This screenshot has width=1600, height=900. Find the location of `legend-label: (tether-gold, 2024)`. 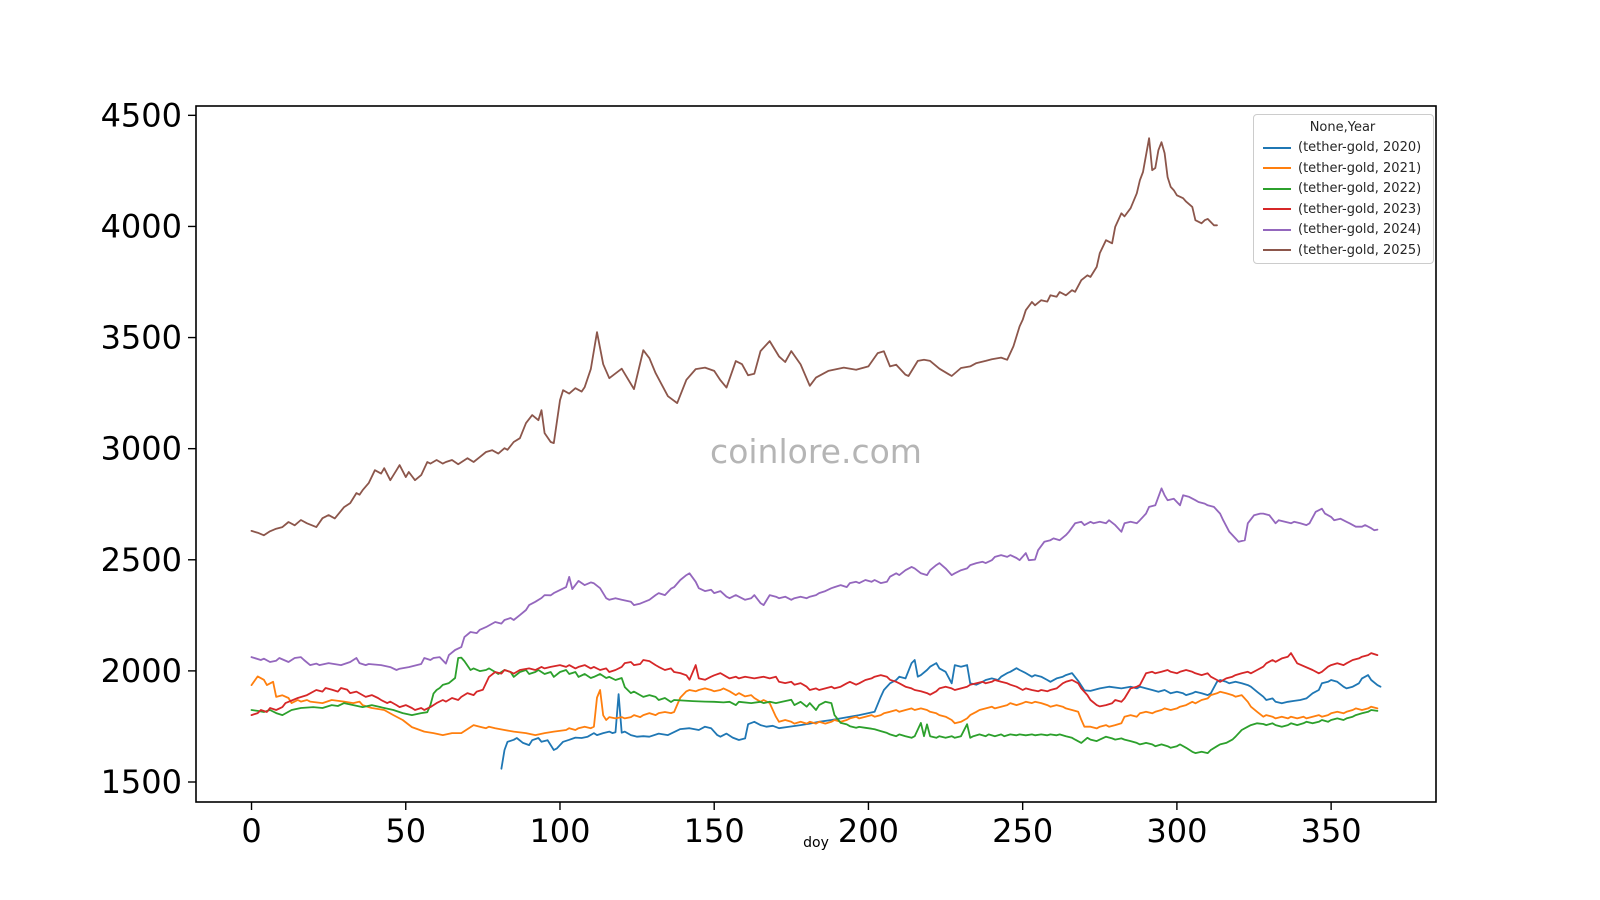

legend-label: (tether-gold, 2024) is located at coordinates (1360, 230).